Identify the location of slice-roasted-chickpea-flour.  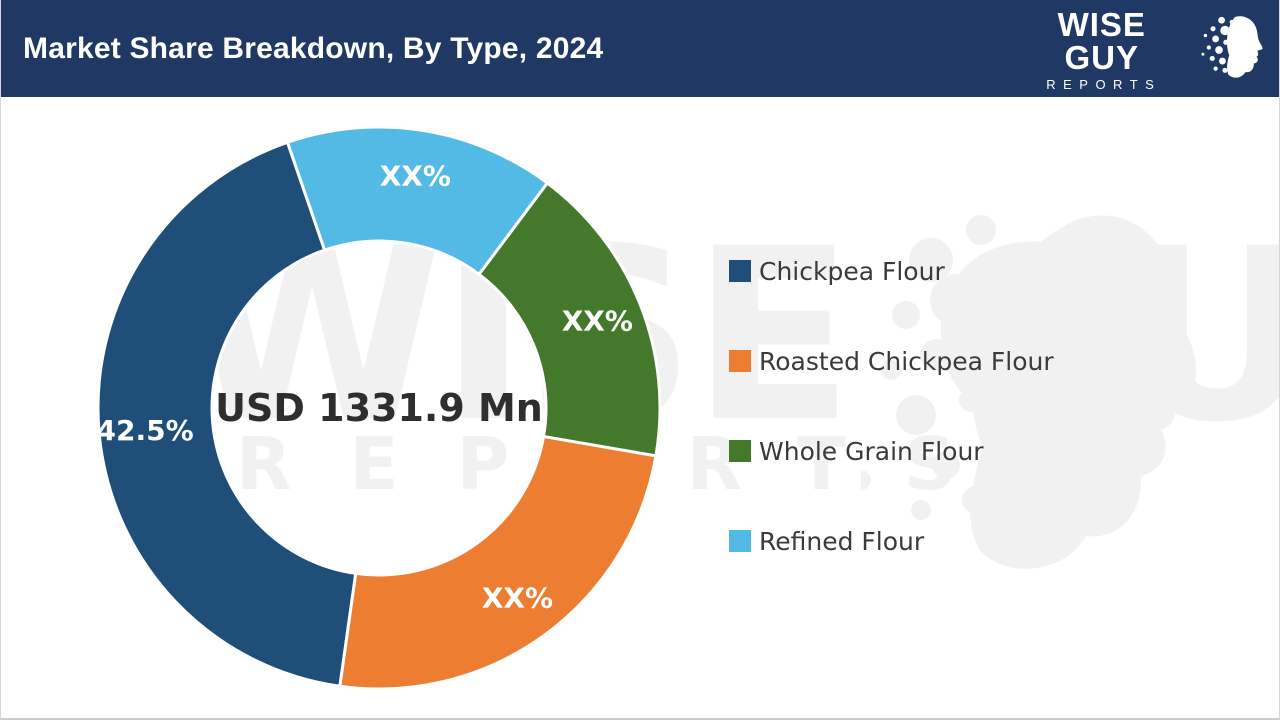
(498, 562).